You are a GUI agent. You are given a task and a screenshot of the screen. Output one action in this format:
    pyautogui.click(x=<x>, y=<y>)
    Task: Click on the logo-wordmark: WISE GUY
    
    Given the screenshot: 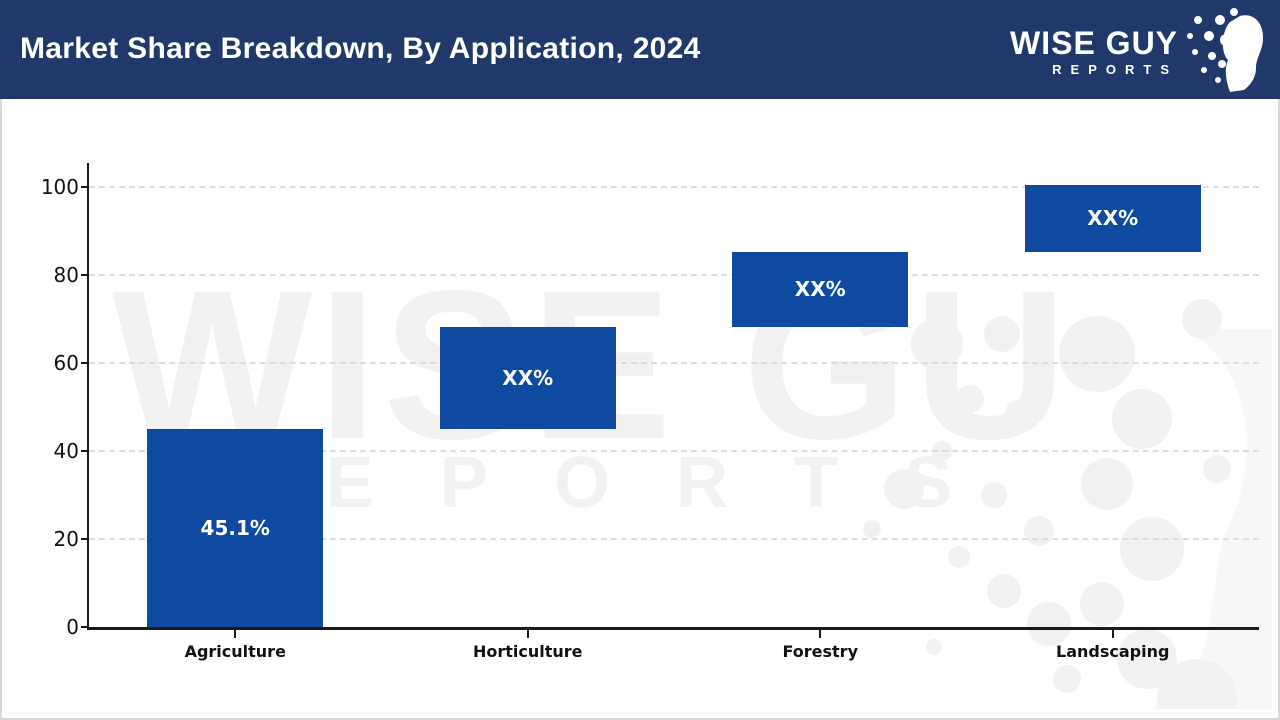 What is the action you would take?
    pyautogui.click(x=1094, y=43)
    